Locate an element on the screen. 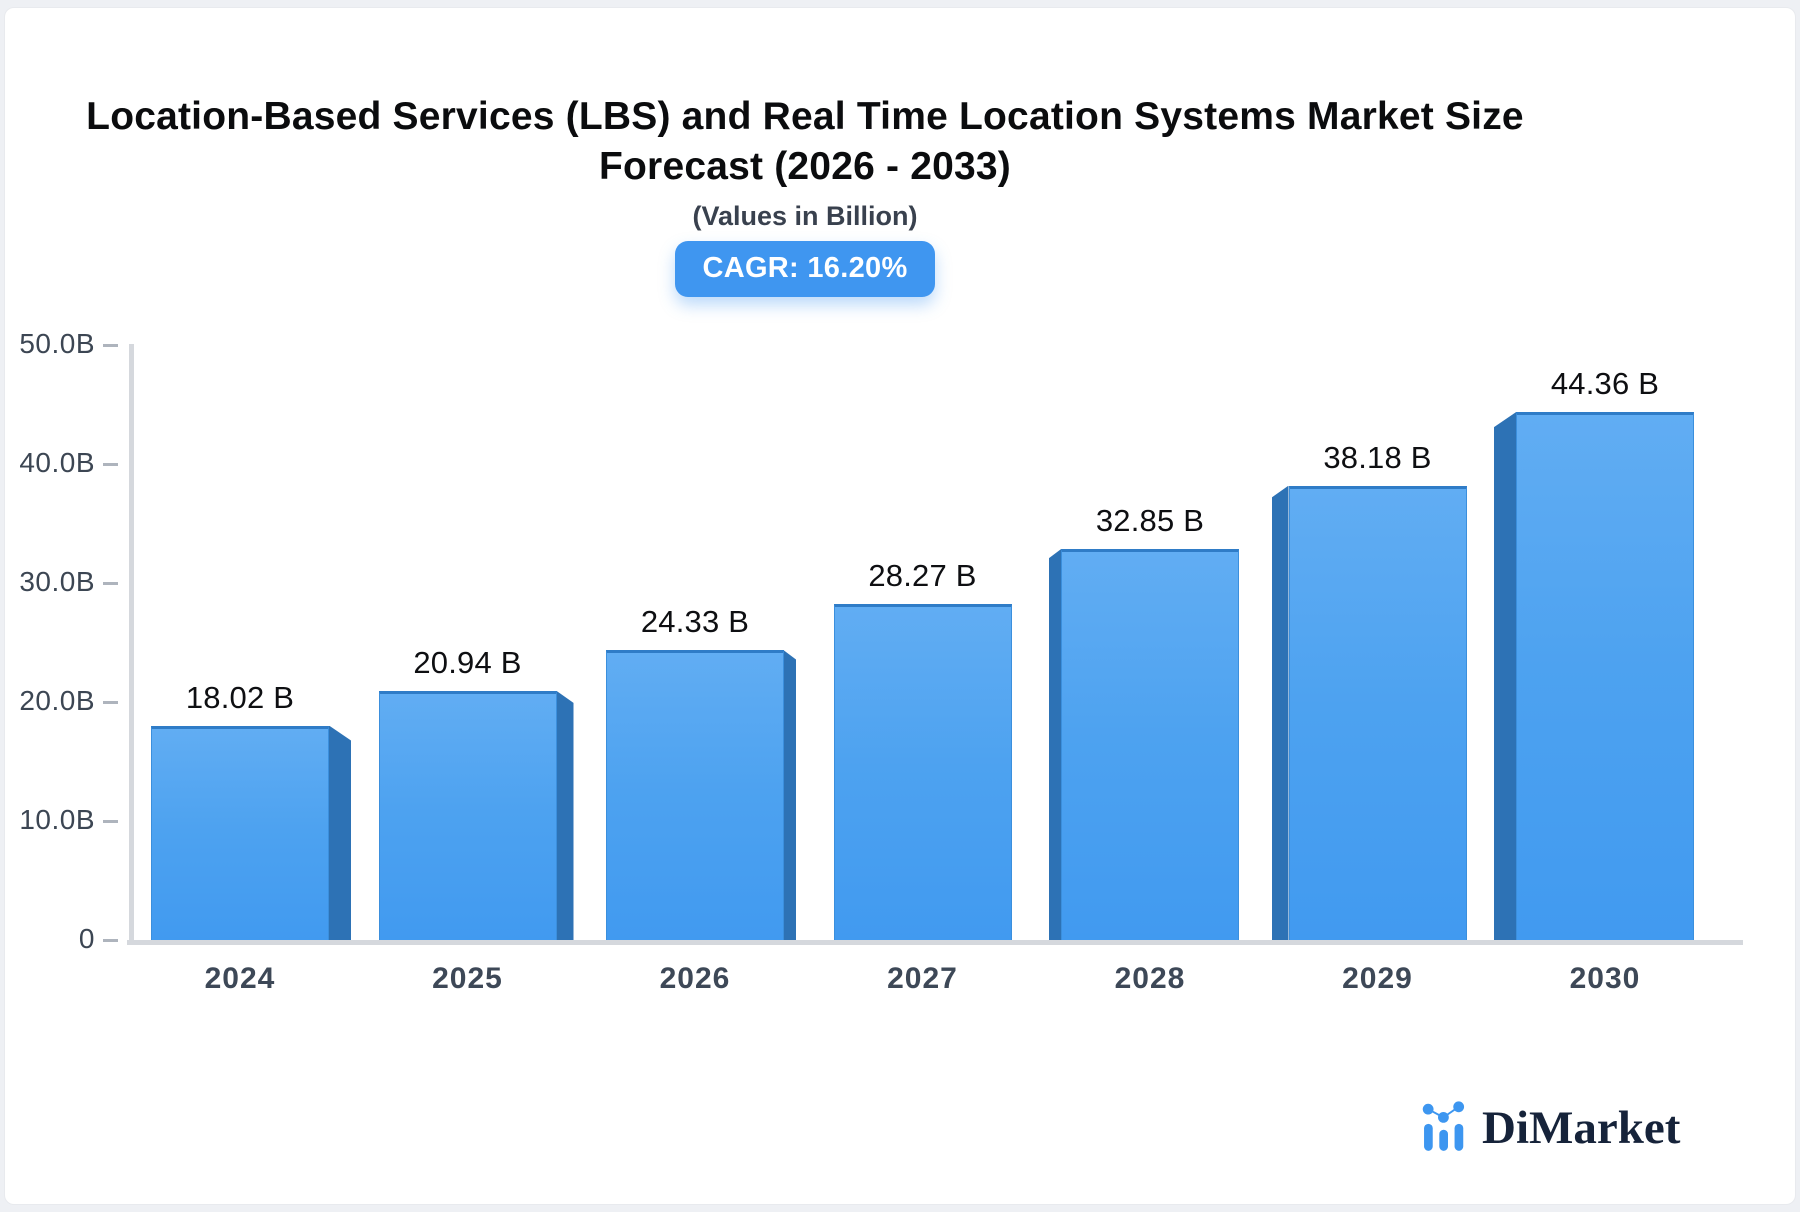  x-tick-label: 2025 is located at coordinates (467, 978).